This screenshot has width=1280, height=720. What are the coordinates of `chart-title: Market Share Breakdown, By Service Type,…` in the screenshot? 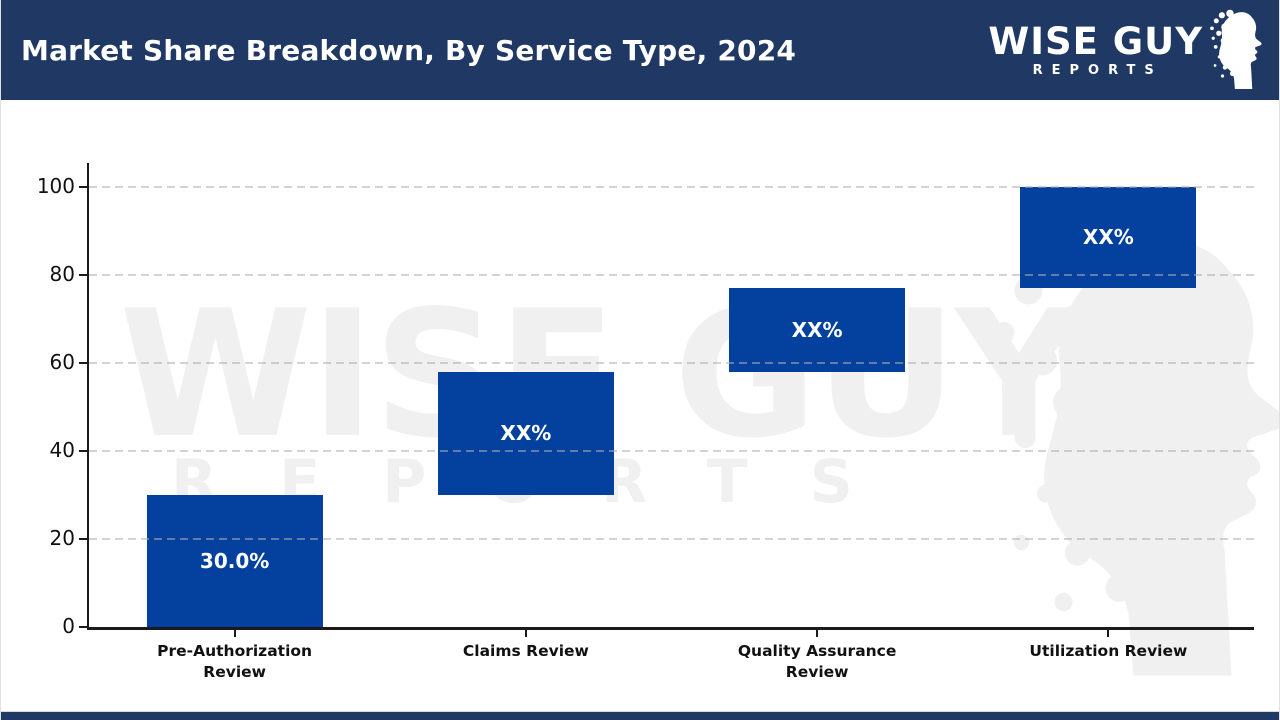 It's located at (409, 50).